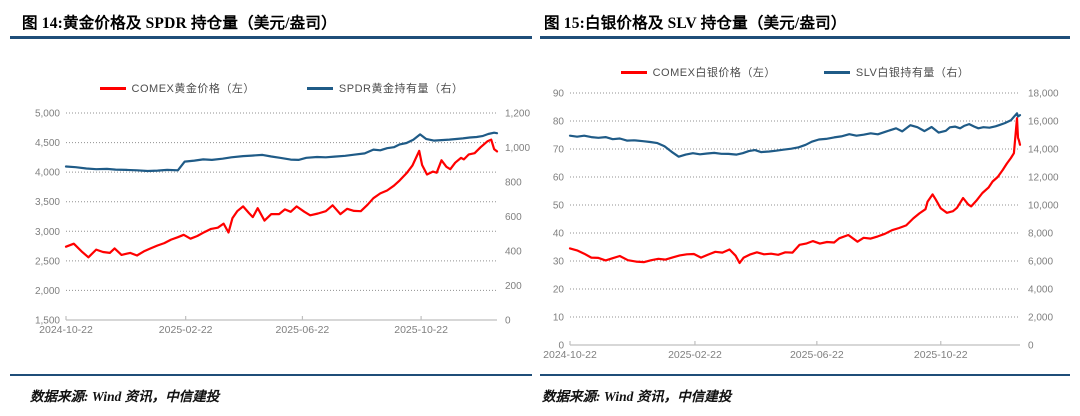 Image resolution: width=1080 pixels, height=416 pixels. What do you see at coordinates (1043, 122) in the screenshot?
I see `right-axis-tick-label: 16,000` at bounding box center [1043, 122].